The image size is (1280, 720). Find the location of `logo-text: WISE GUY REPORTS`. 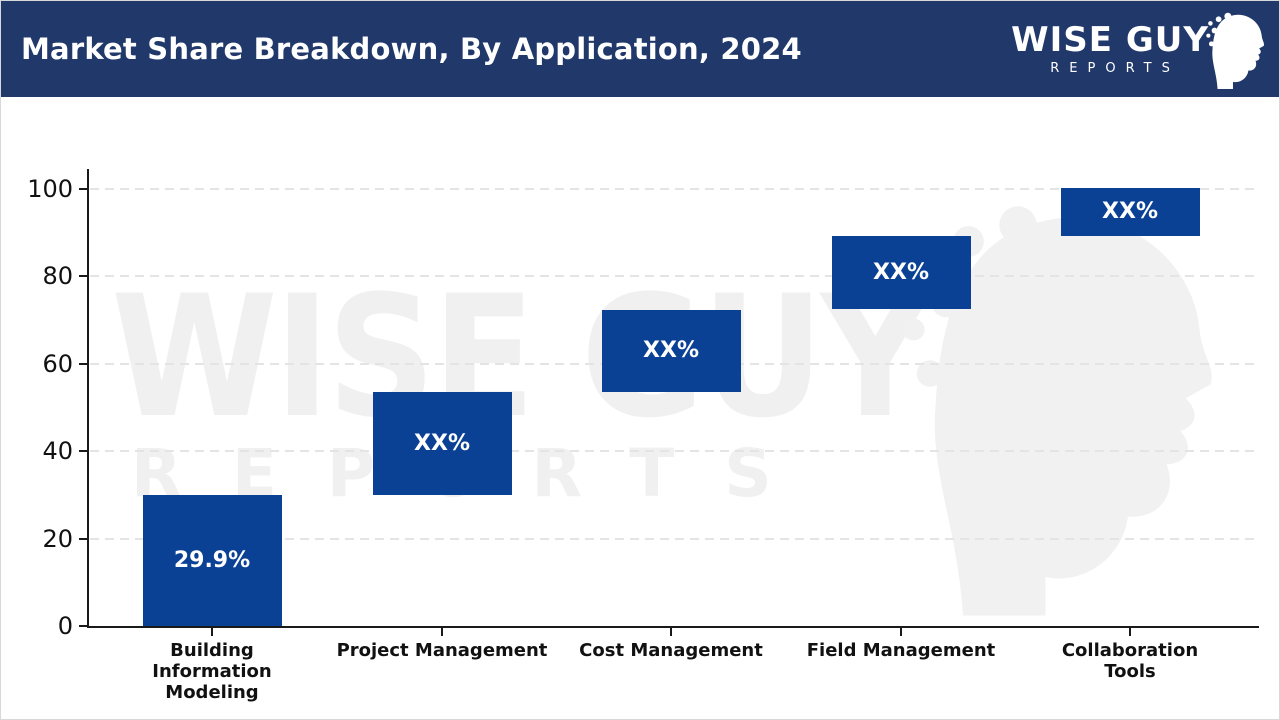

logo-text: WISE GUY REPORTS is located at coordinates (1110, 49).